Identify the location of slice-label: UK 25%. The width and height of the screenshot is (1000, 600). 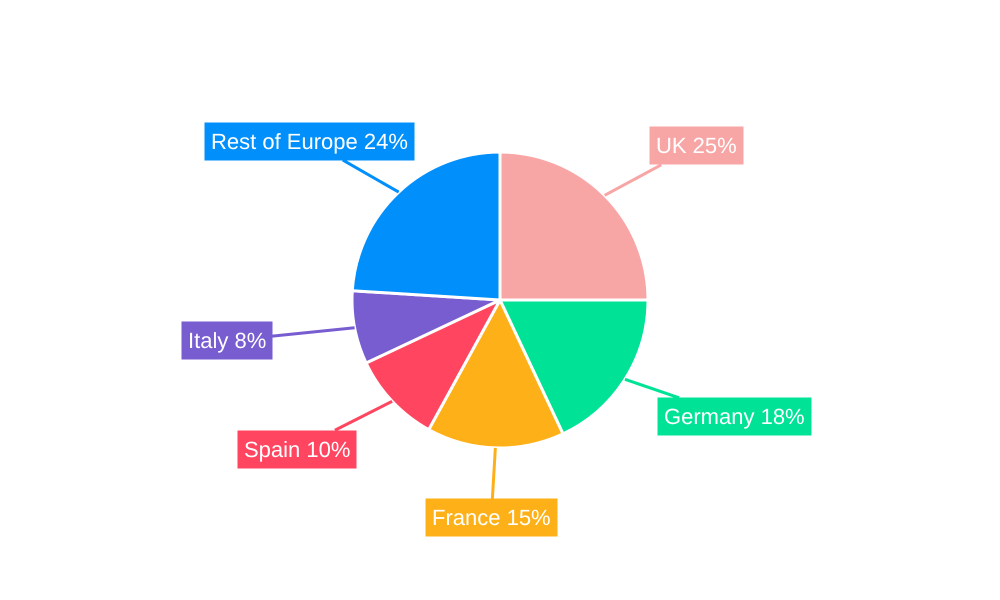
(696, 145).